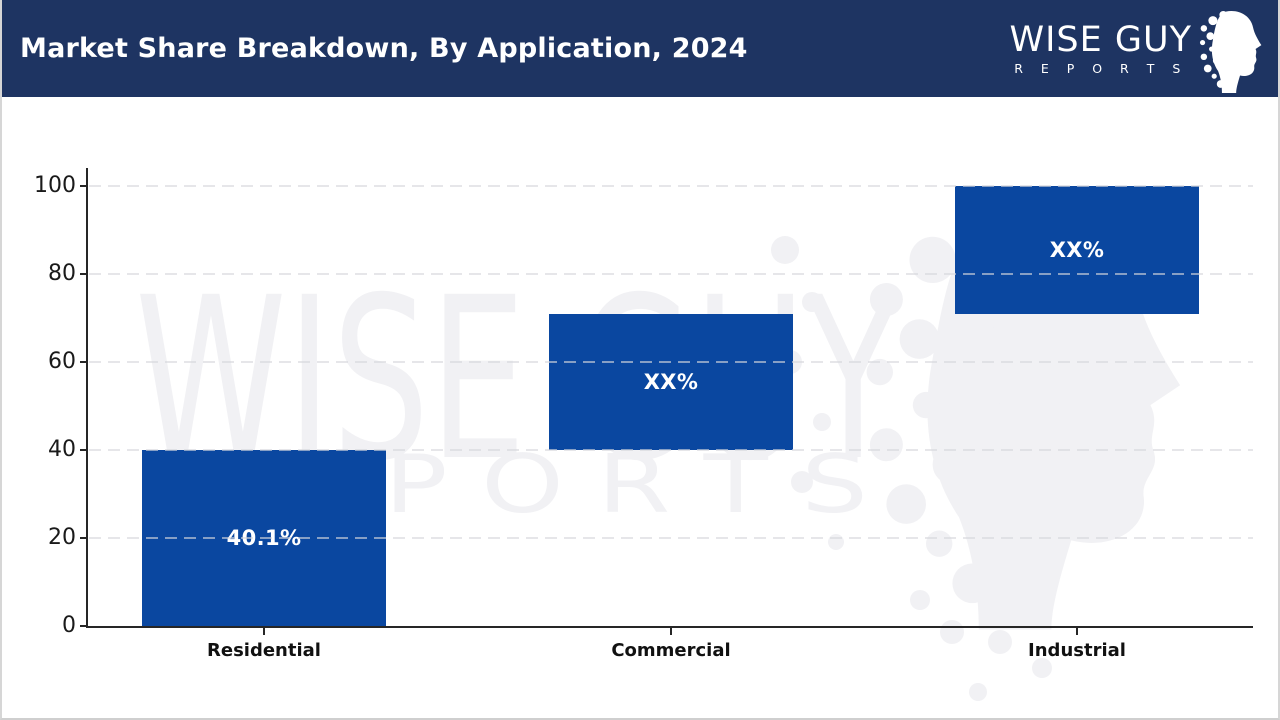 The width and height of the screenshot is (1280, 720). What do you see at coordinates (69, 625) in the screenshot?
I see `y-tick-label: 0` at bounding box center [69, 625].